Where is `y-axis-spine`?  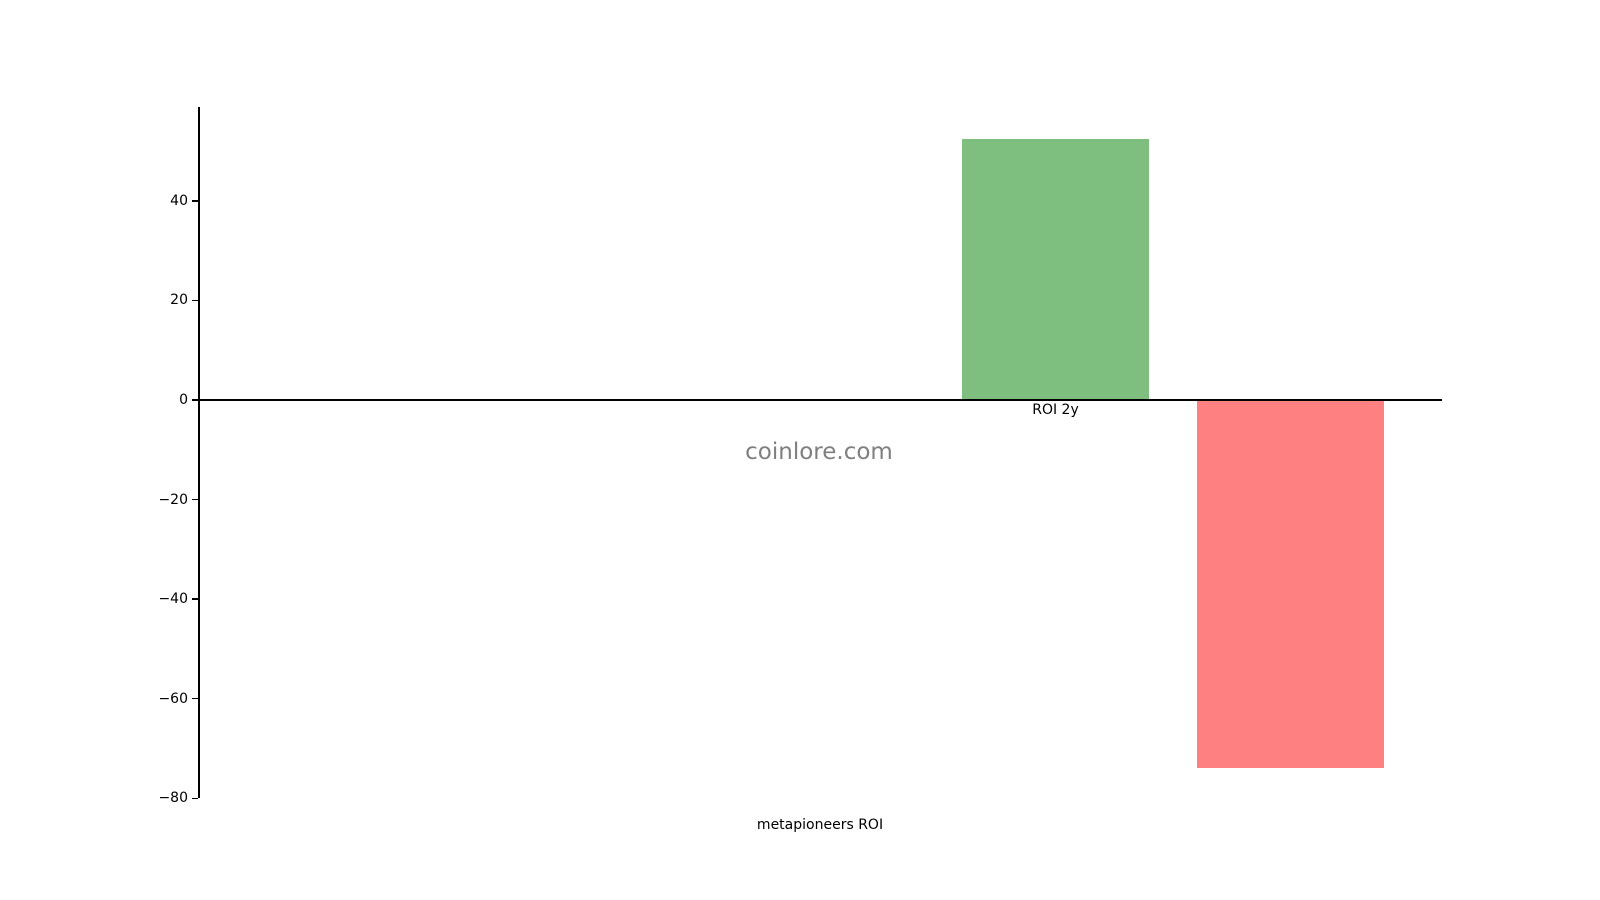 y-axis-spine is located at coordinates (199, 452).